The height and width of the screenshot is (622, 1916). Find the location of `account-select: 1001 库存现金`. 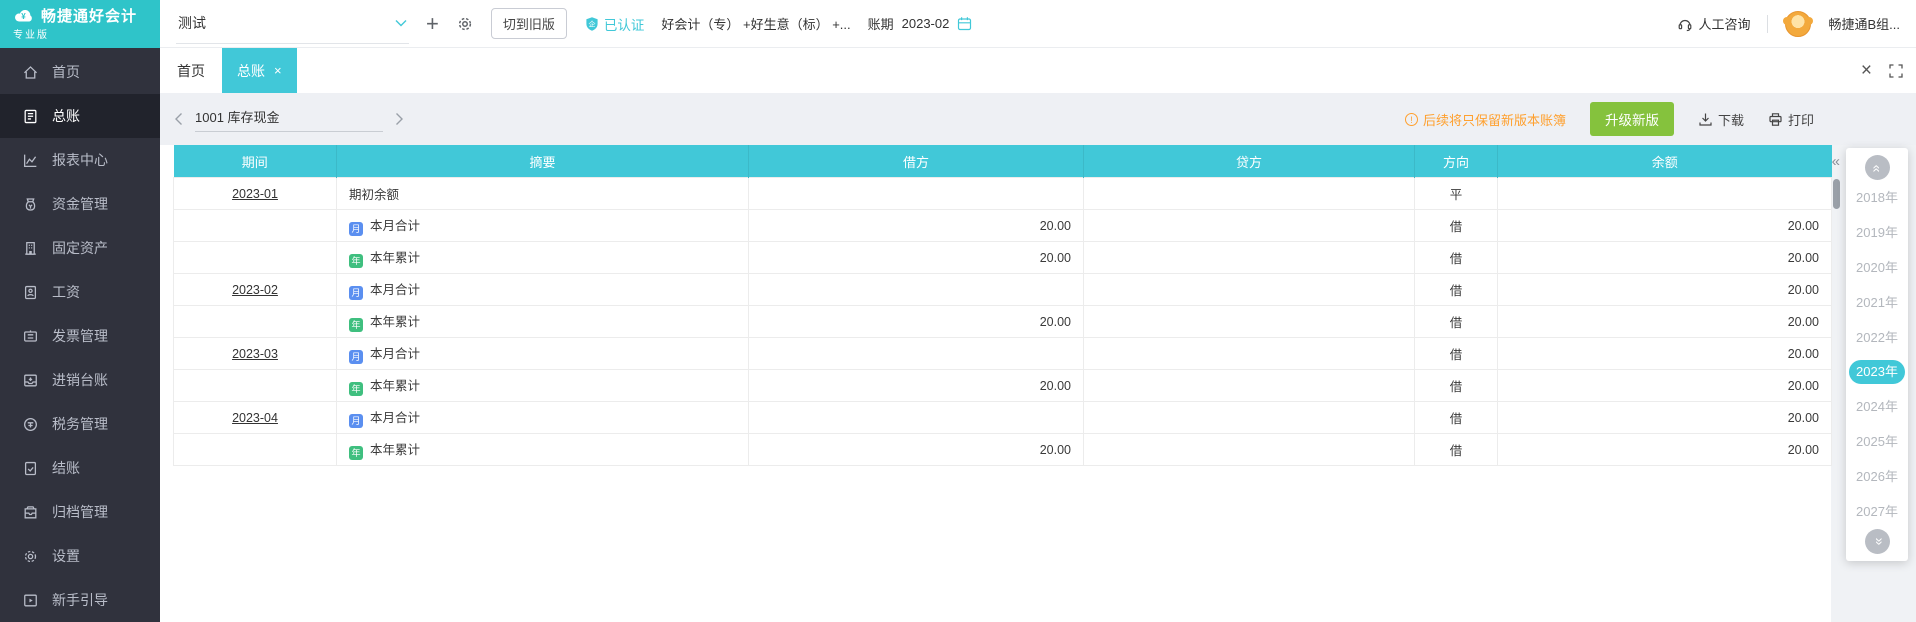

account-select: 1001 库存现金 is located at coordinates (289, 119).